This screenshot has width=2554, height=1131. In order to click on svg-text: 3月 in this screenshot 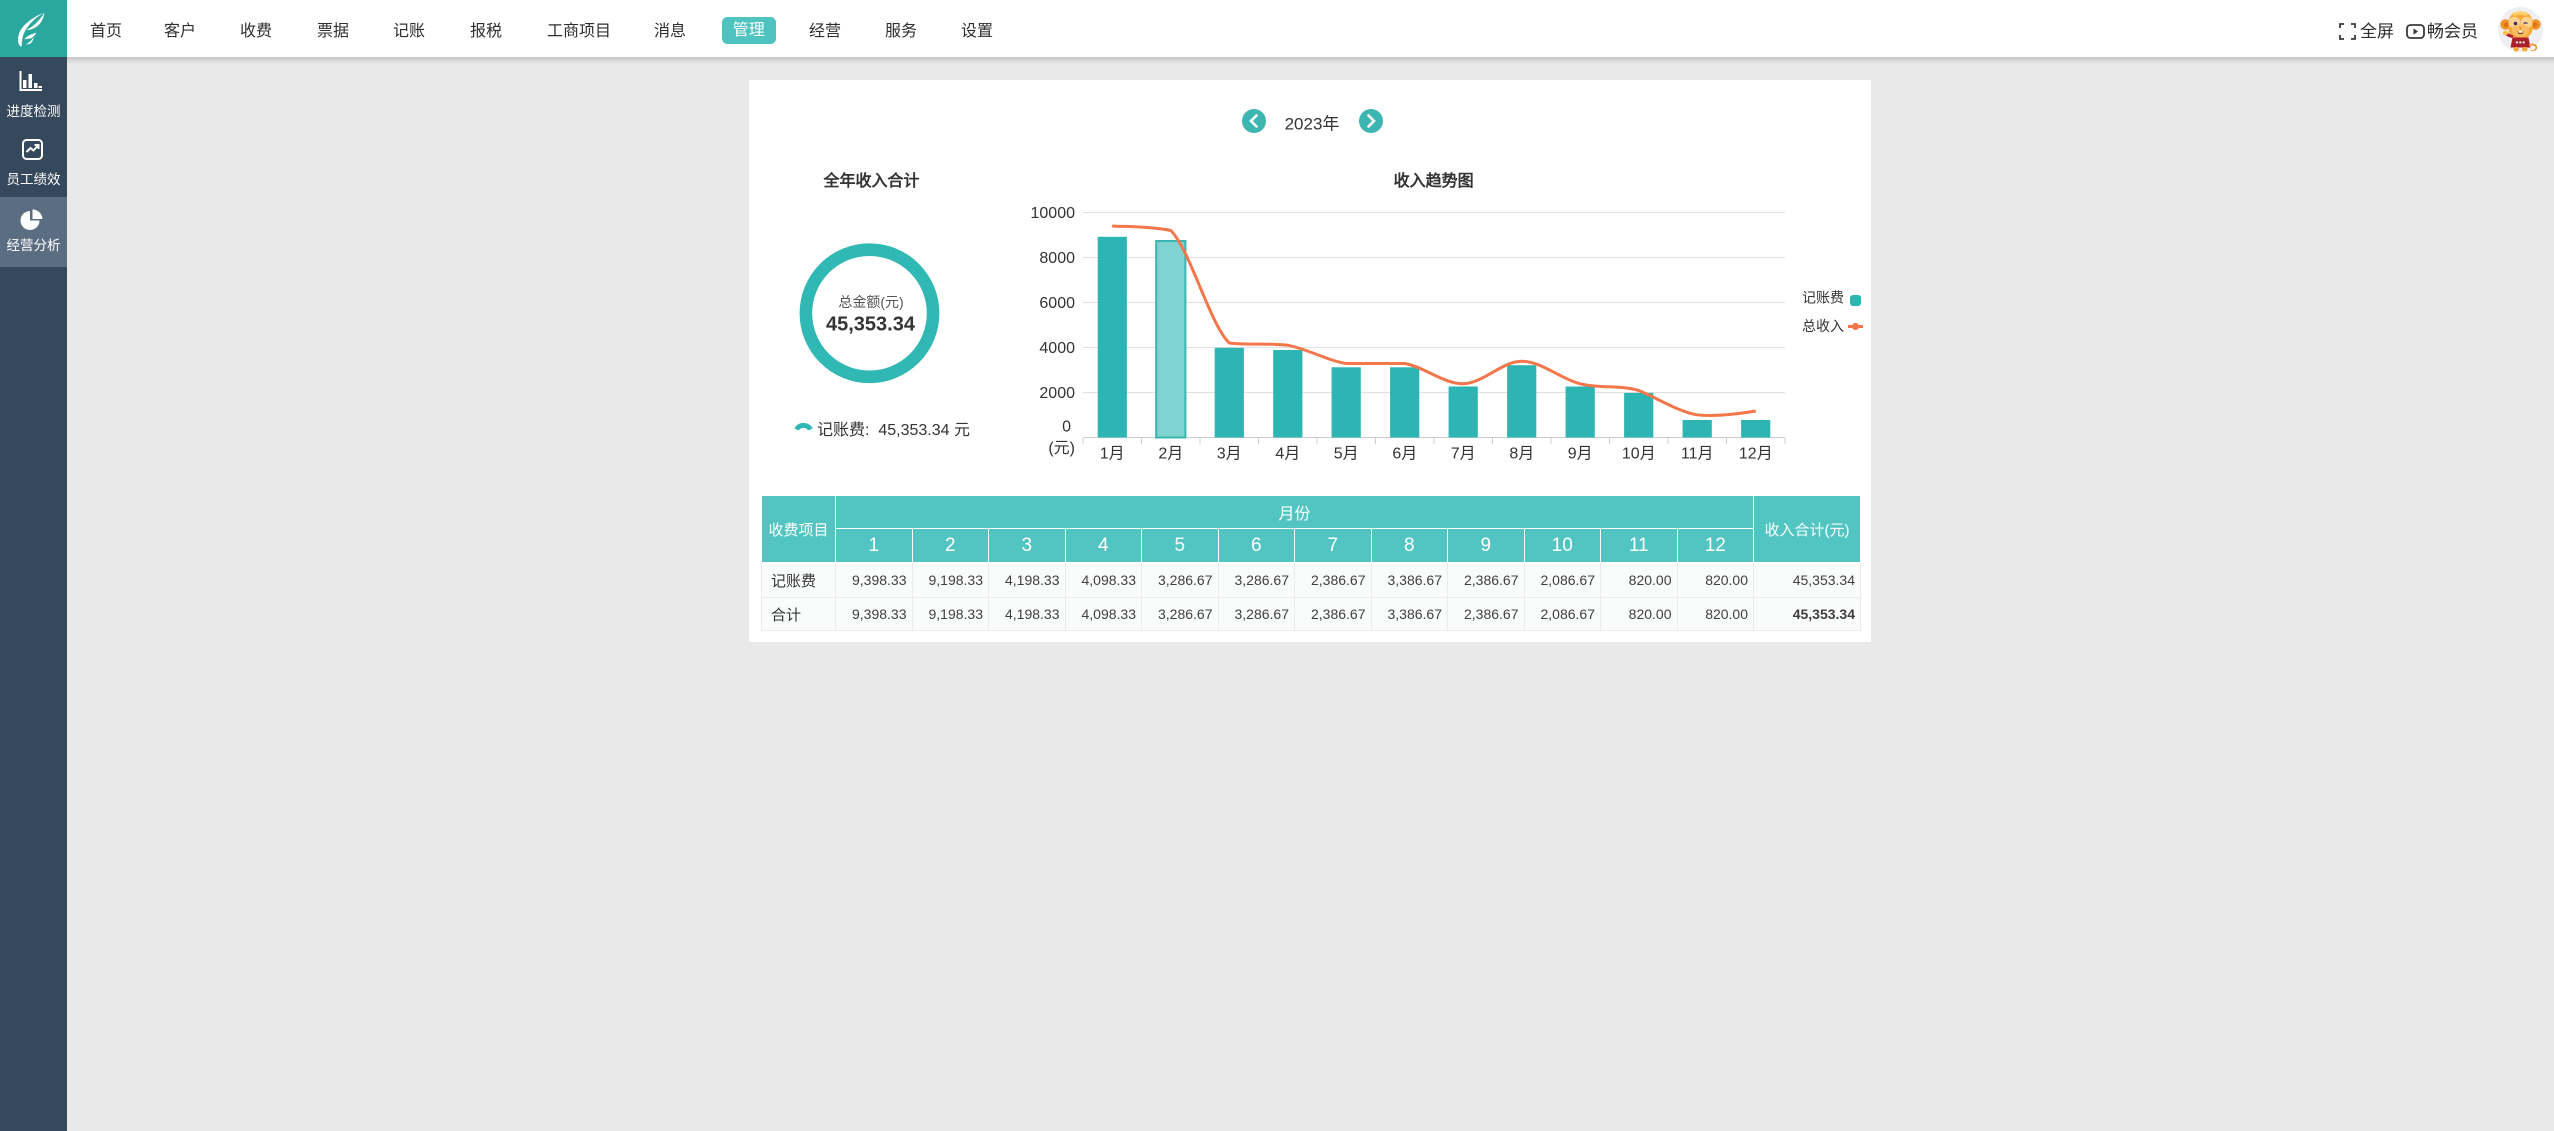, I will do `click(1229, 454)`.